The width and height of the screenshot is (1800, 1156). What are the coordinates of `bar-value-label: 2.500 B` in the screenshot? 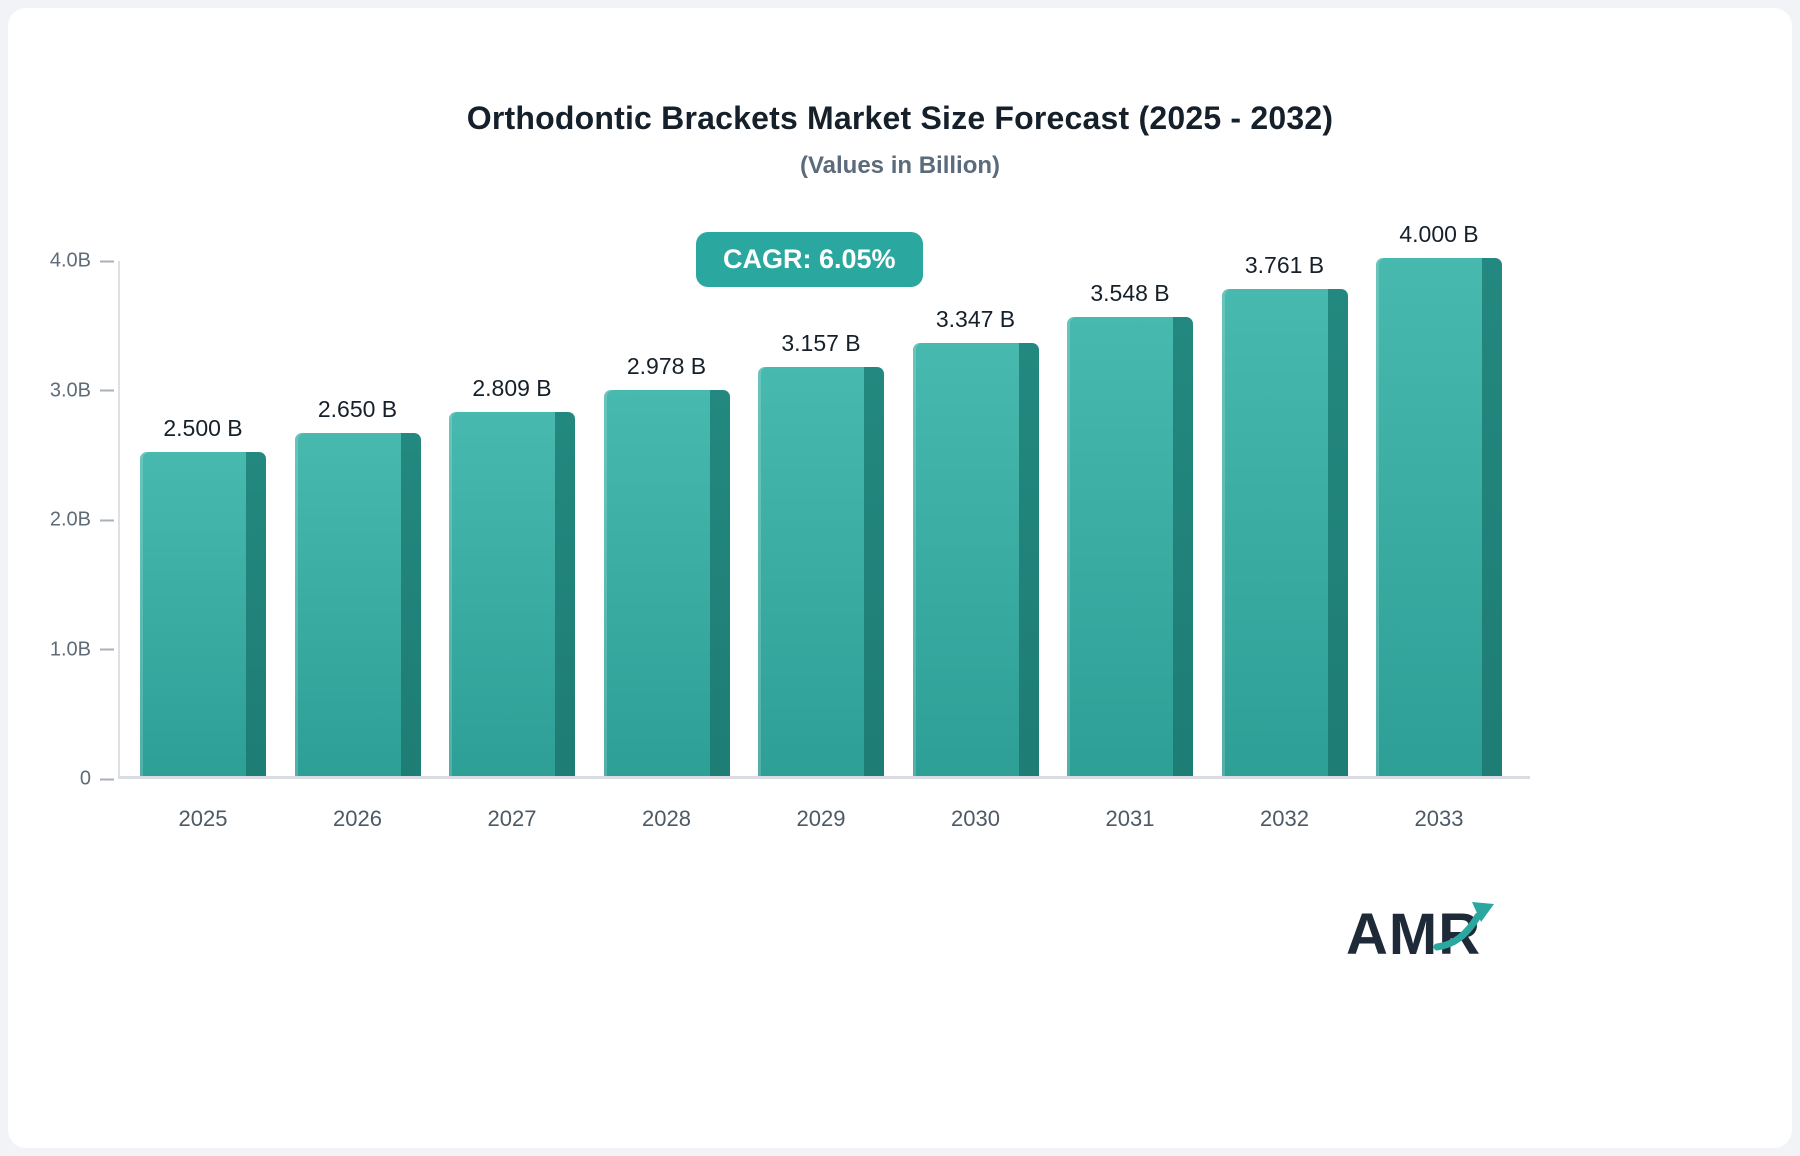 It's located at (203, 428).